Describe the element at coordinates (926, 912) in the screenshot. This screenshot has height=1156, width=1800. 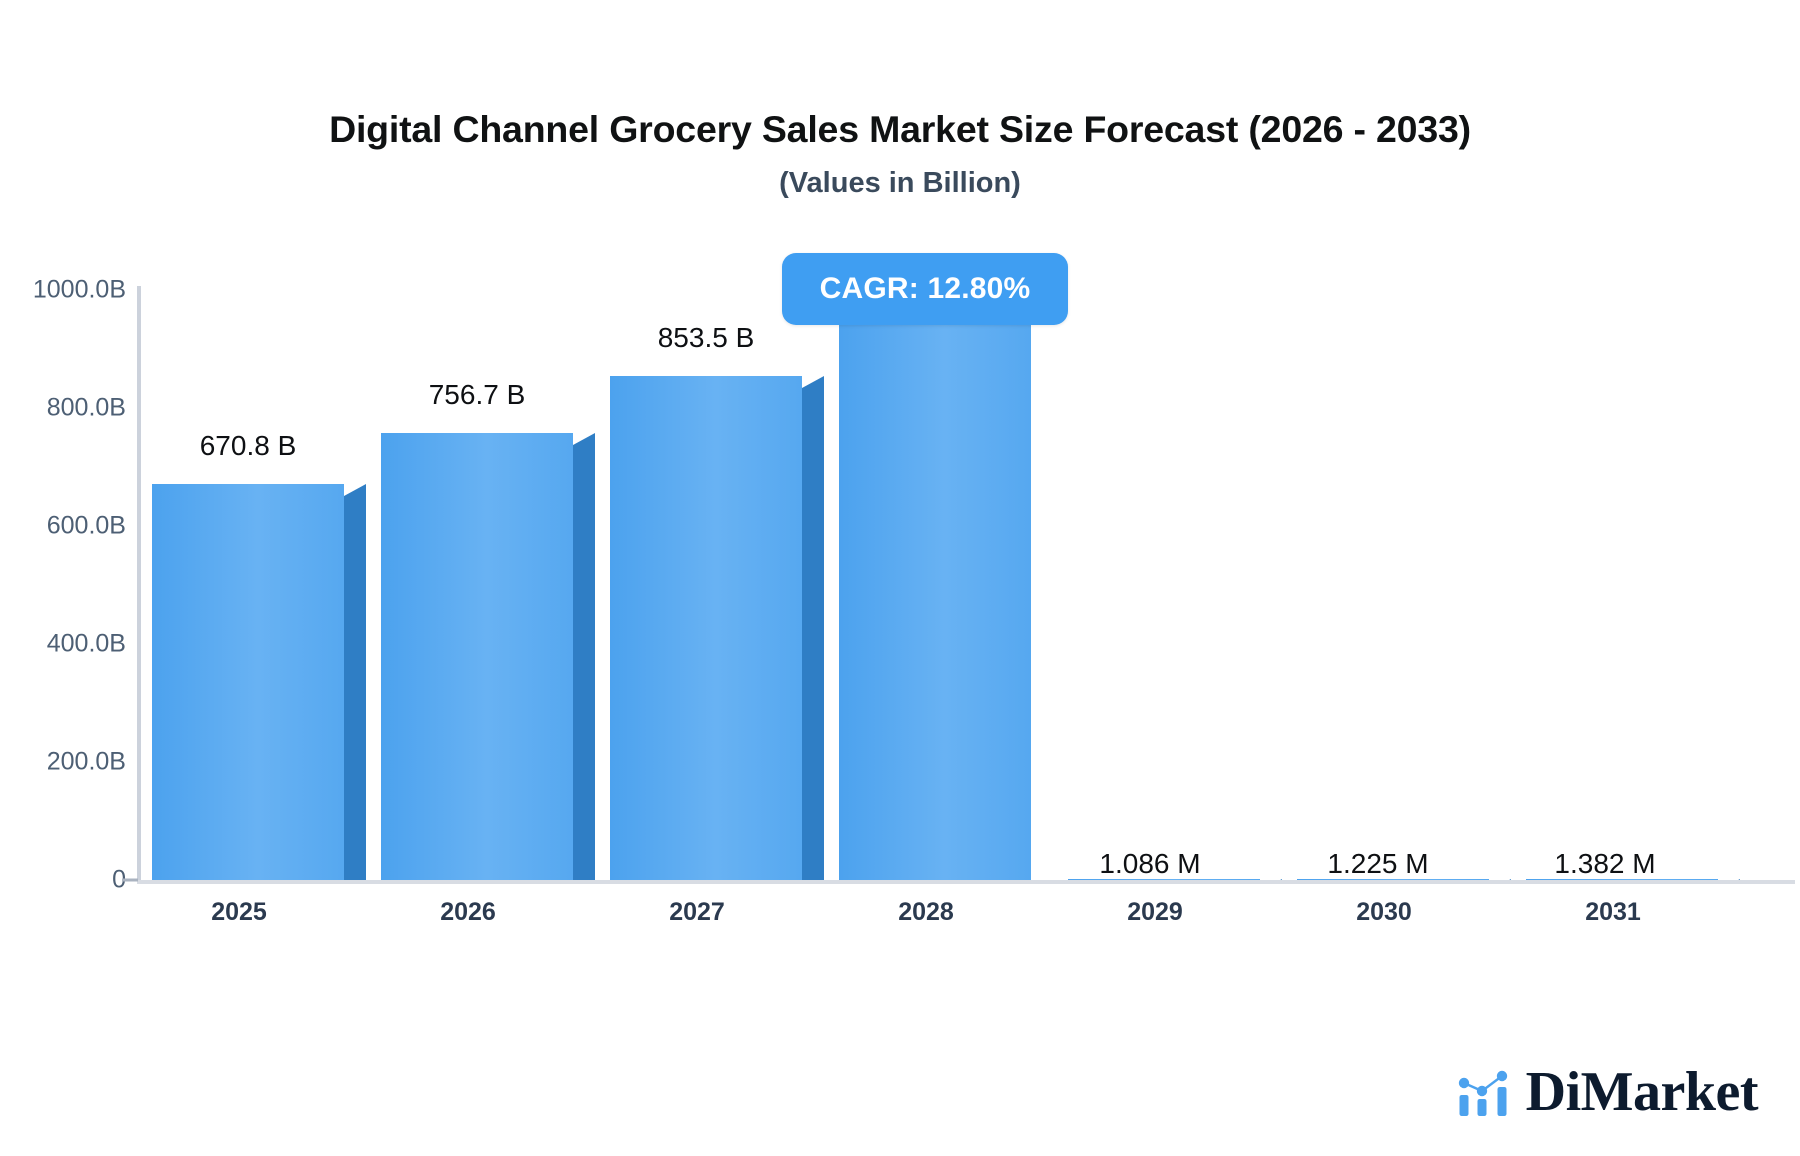
I see `x-tick-label-2028: 2028` at that location.